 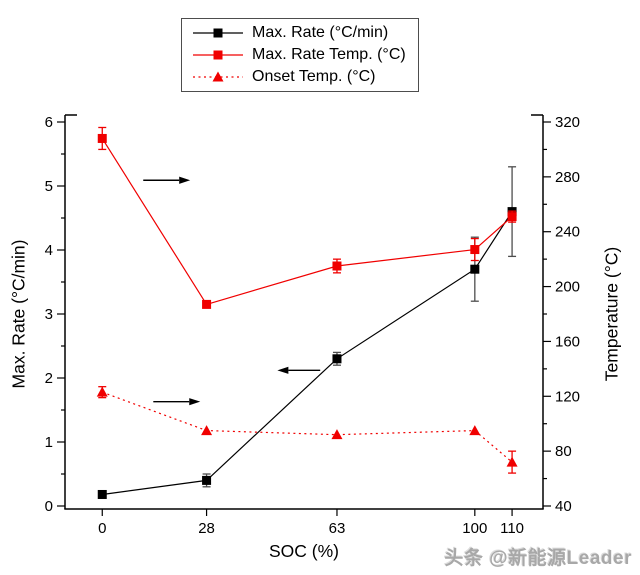 I want to click on svg-text: 63, so click(x=337, y=528).